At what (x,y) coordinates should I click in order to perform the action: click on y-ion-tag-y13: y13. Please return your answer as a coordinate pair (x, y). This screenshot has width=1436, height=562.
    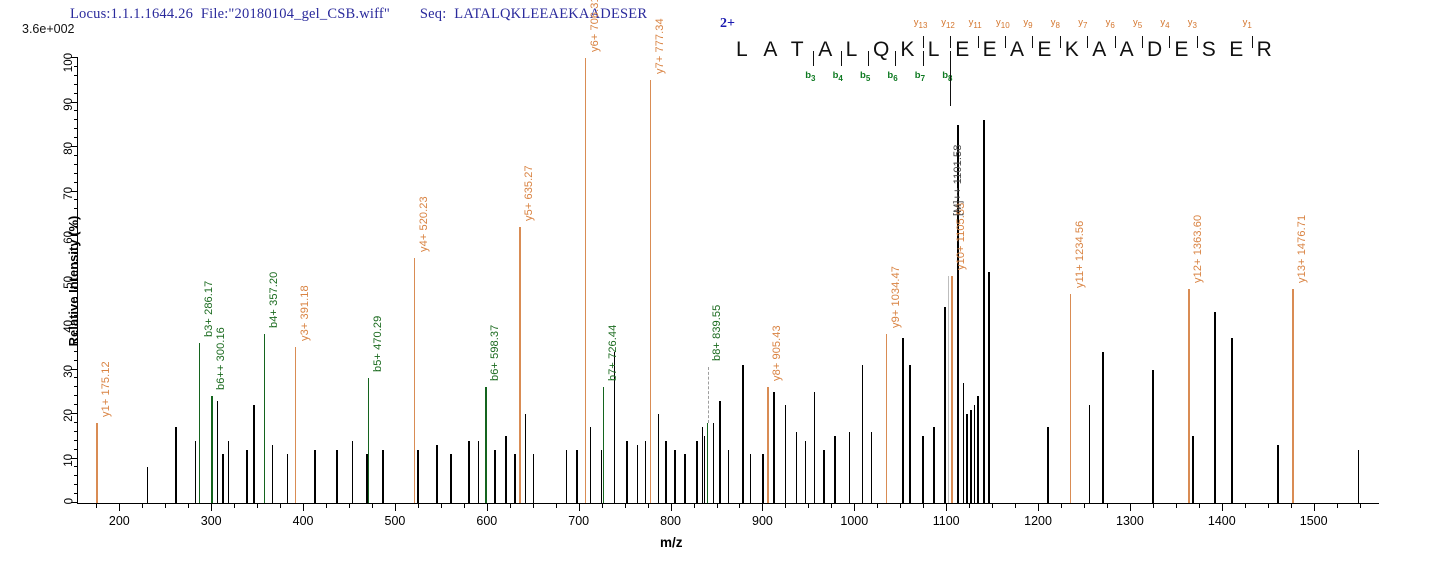
    Looking at the image, I should click on (920, 23).